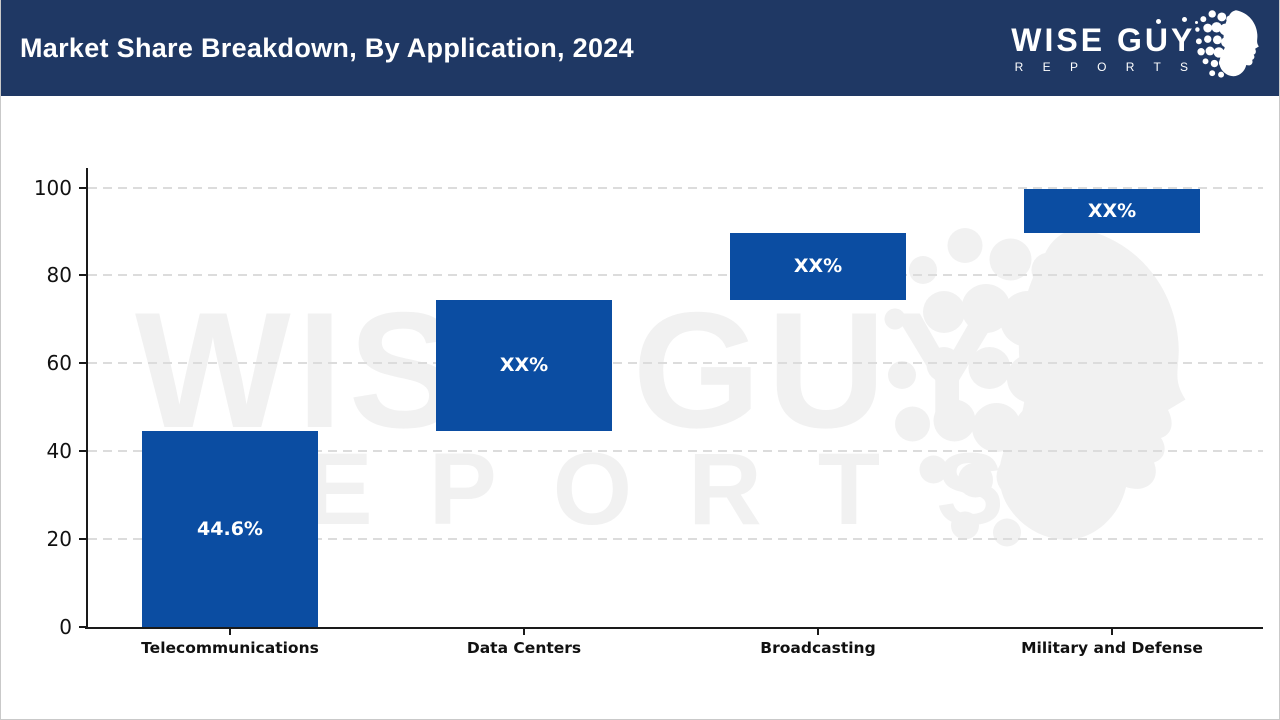  Describe the element at coordinates (1105, 66) in the screenshot. I see `logo-wordmark-line2: R E P O R T S` at that location.